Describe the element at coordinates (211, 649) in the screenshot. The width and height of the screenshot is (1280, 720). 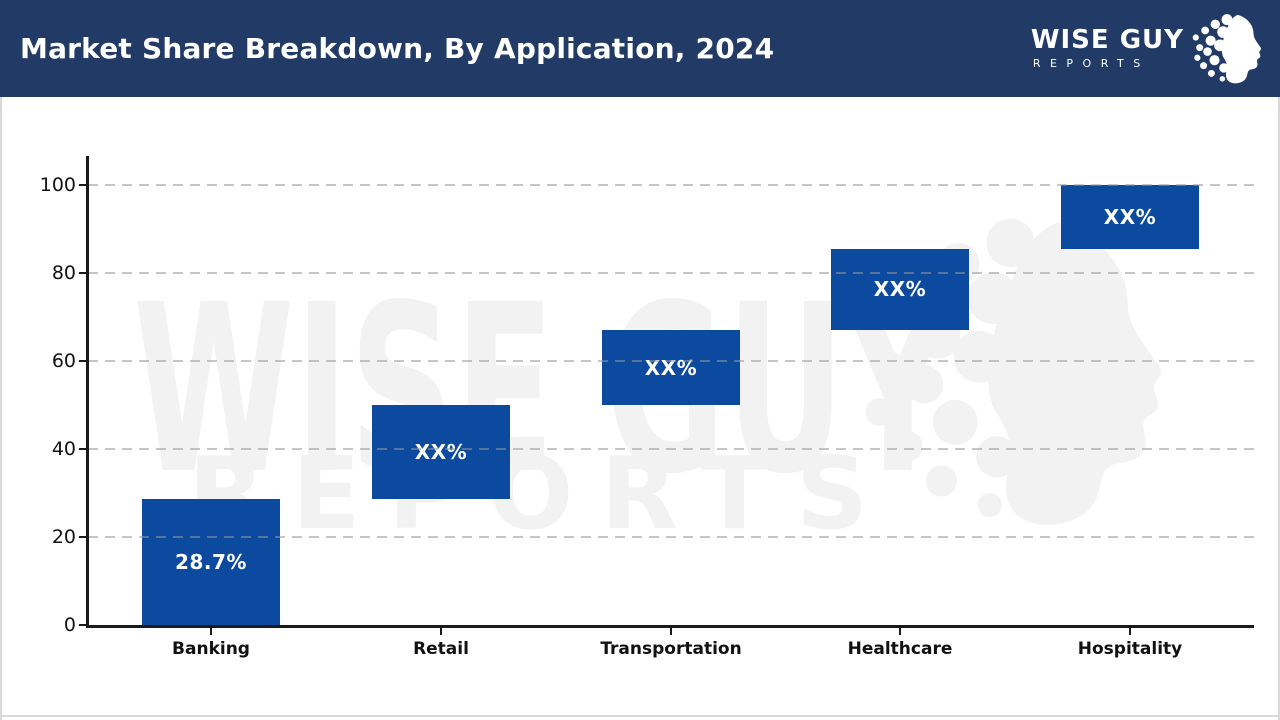
I see `x-axis-label-banking: Banking` at that location.